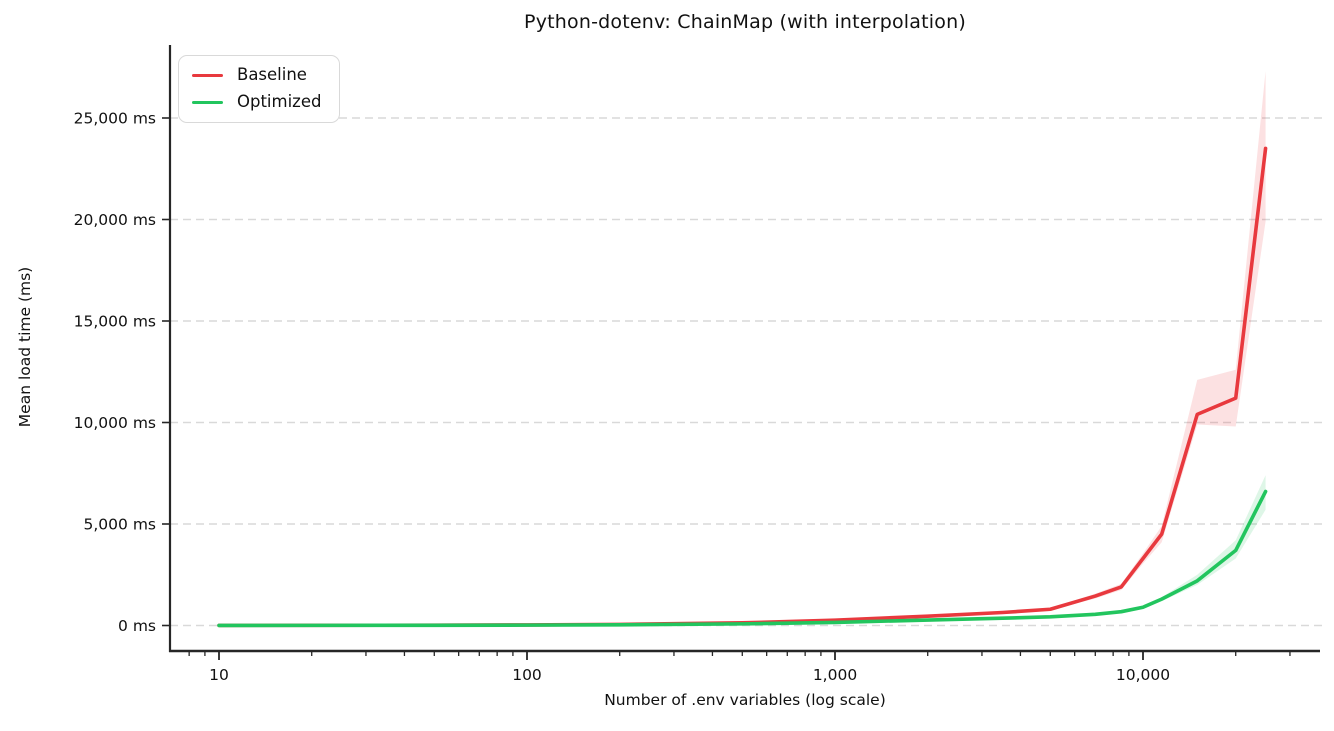 The height and width of the screenshot is (731, 1334). I want to click on y-tick-label: 5,000 ms, so click(120, 525).